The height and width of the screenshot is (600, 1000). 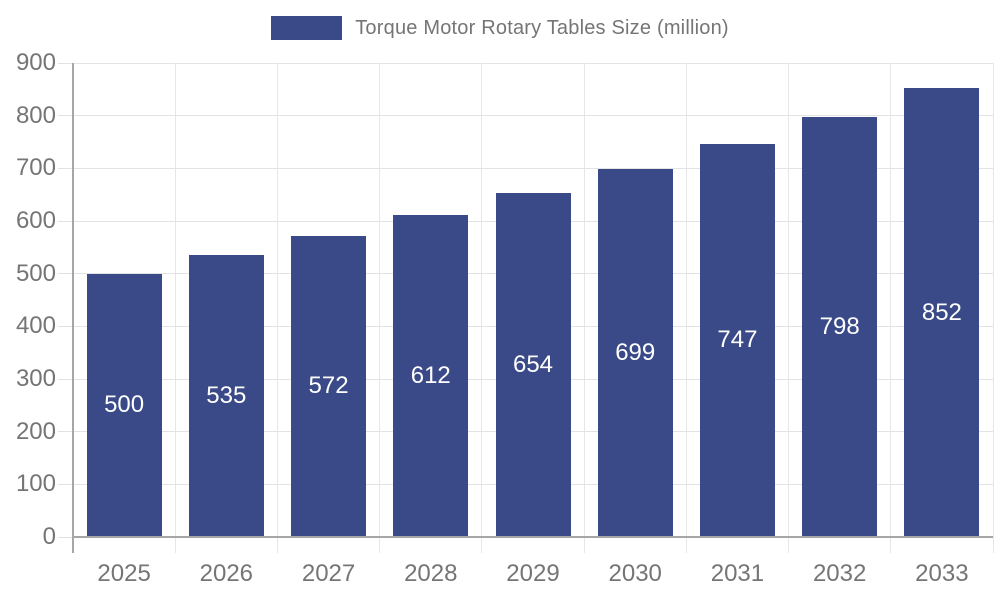 I want to click on bar-value-label: 612, so click(x=430, y=375).